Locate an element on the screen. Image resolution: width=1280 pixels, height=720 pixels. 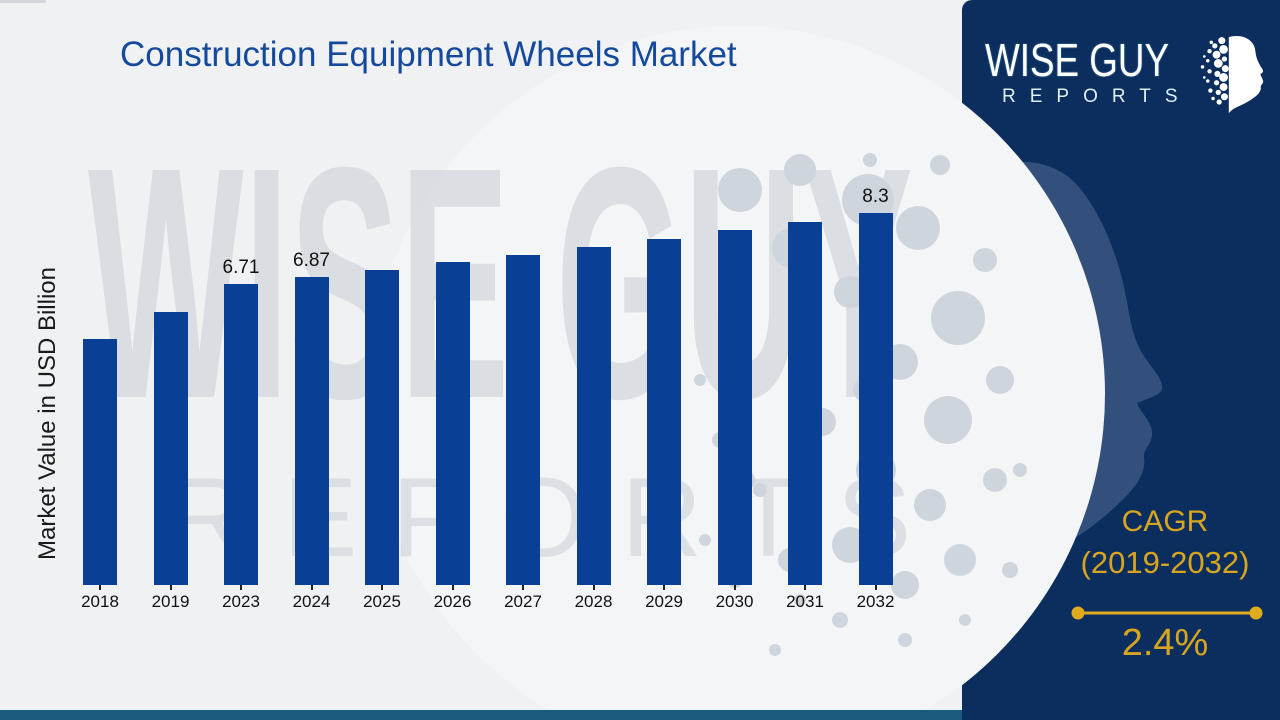
bar-2027 is located at coordinates (523, 420).